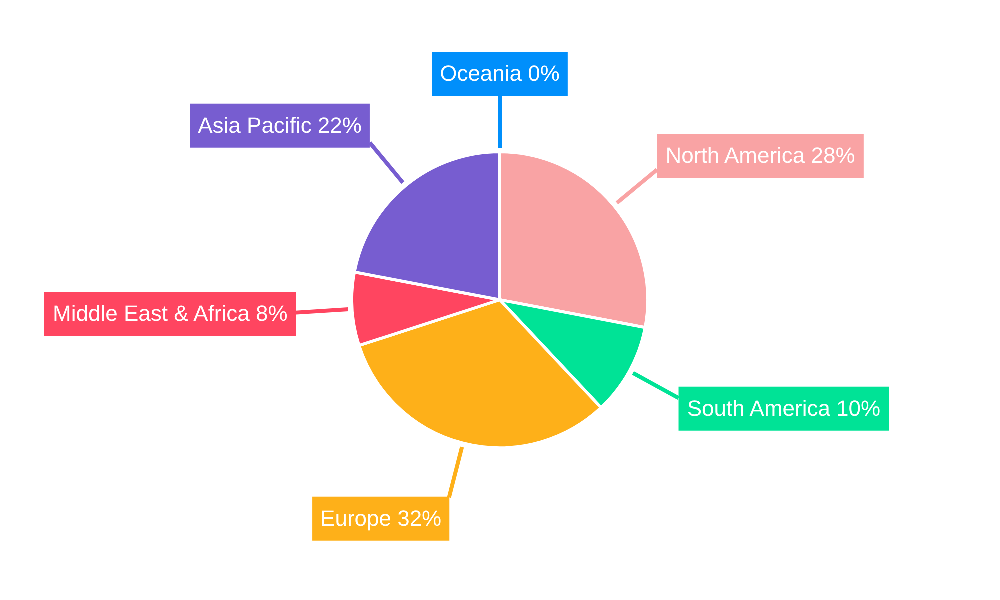 This screenshot has width=1000, height=600. Describe the element at coordinates (280, 125) in the screenshot. I see `slice-label: Asia Pacific 22%` at that location.